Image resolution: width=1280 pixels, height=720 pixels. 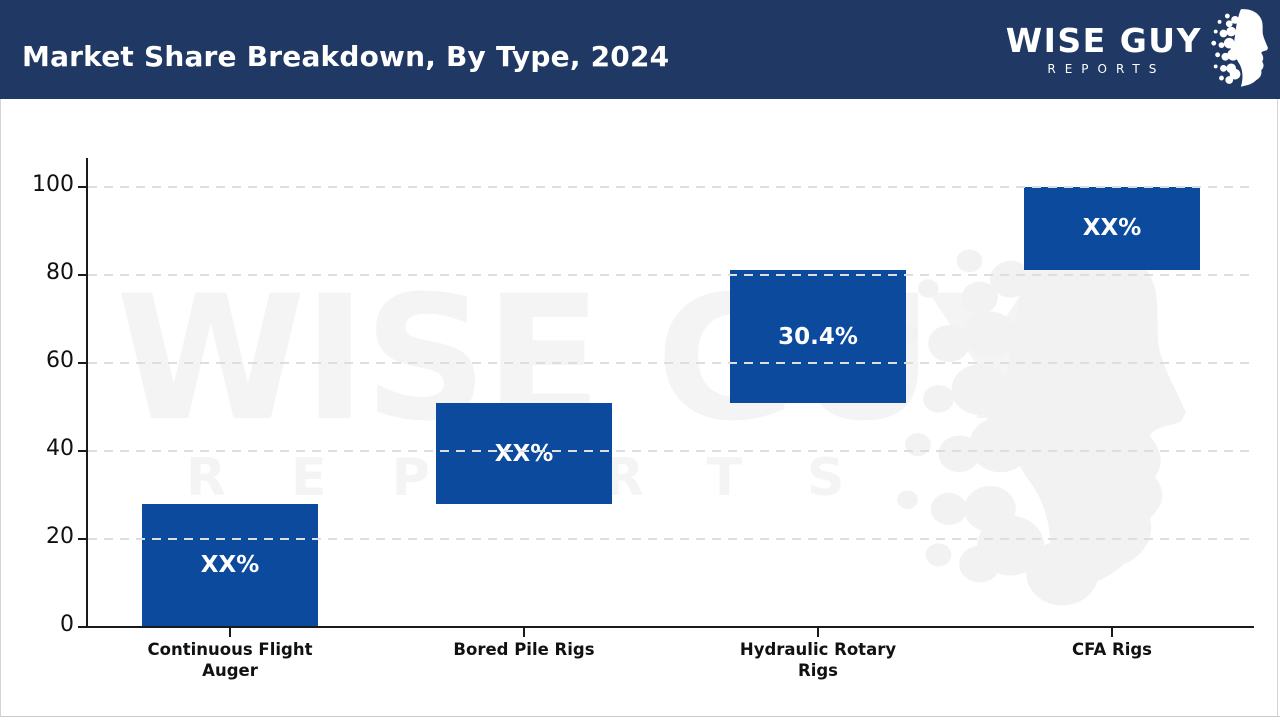 What do you see at coordinates (67, 624) in the screenshot?
I see `y-tick-label: 0` at bounding box center [67, 624].